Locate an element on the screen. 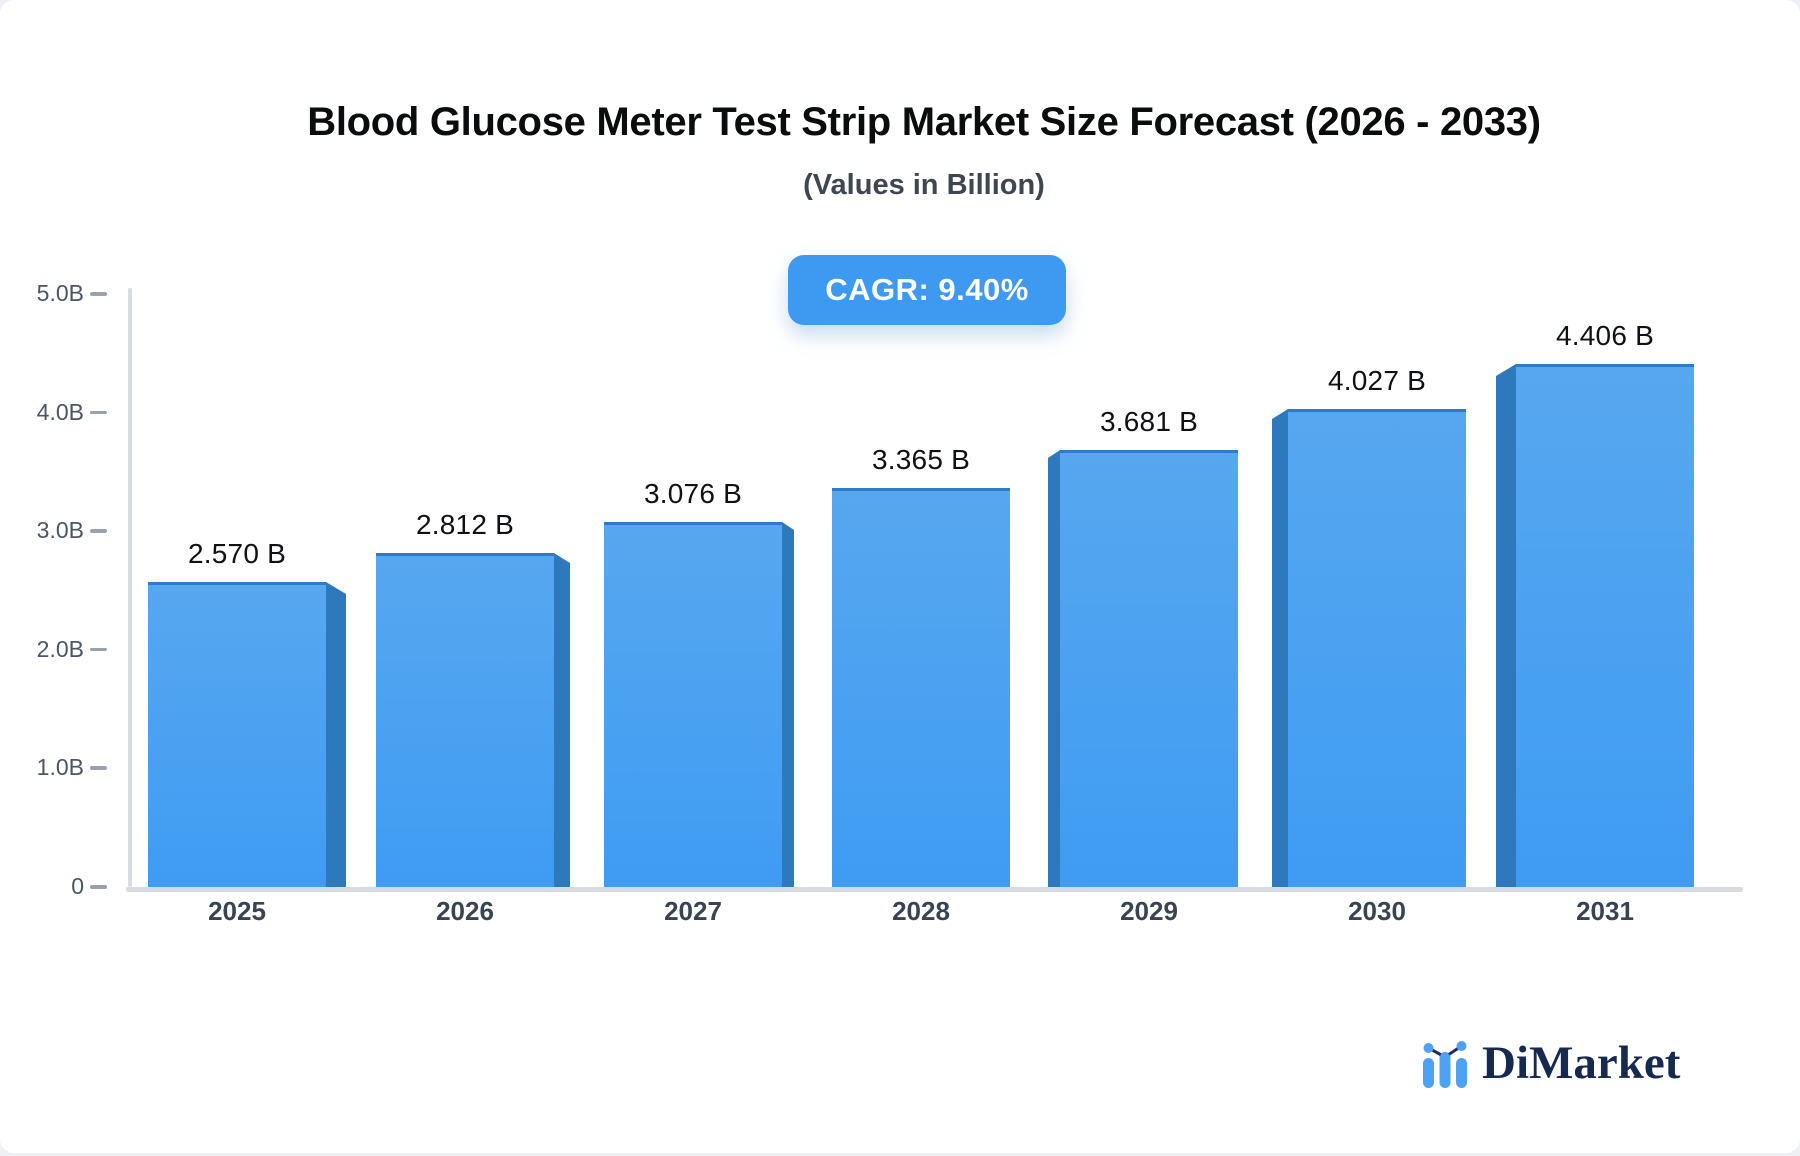 The width and height of the screenshot is (1800, 1156). y-tick-label: 5.0B is located at coordinates (60, 293).